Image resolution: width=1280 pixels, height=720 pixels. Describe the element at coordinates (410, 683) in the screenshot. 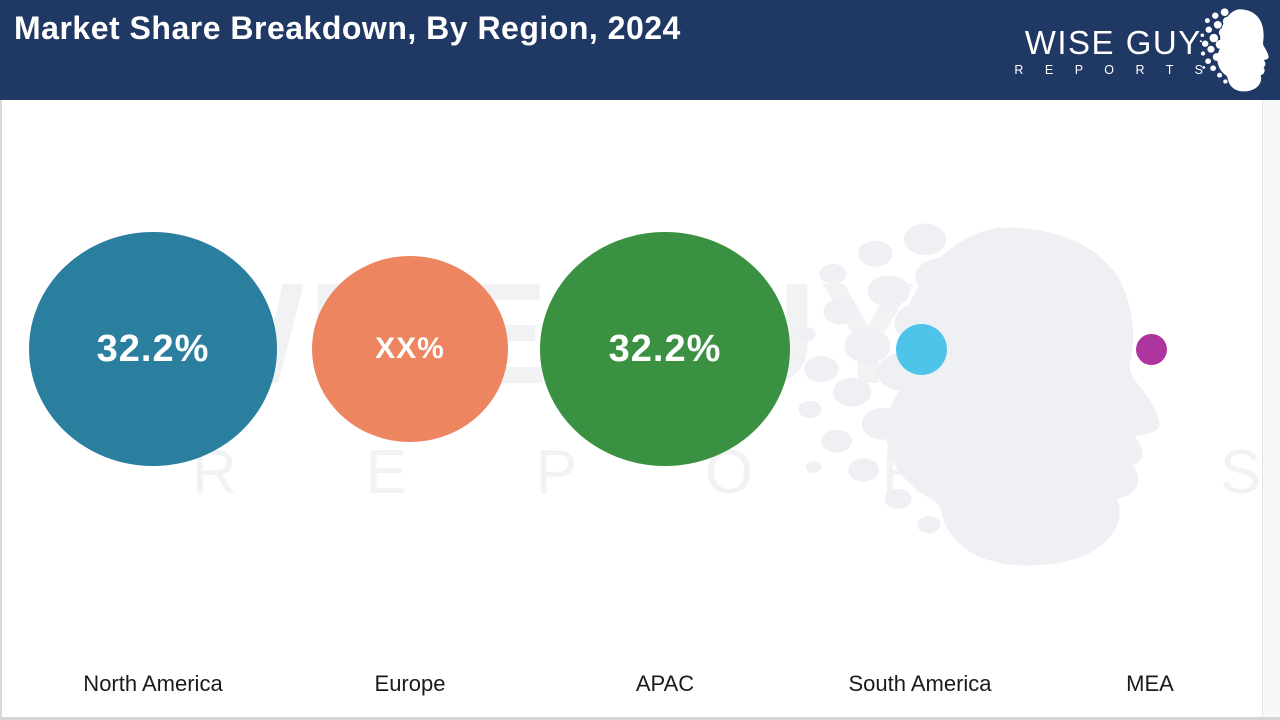

I see `category-label-europe: Europe` at that location.